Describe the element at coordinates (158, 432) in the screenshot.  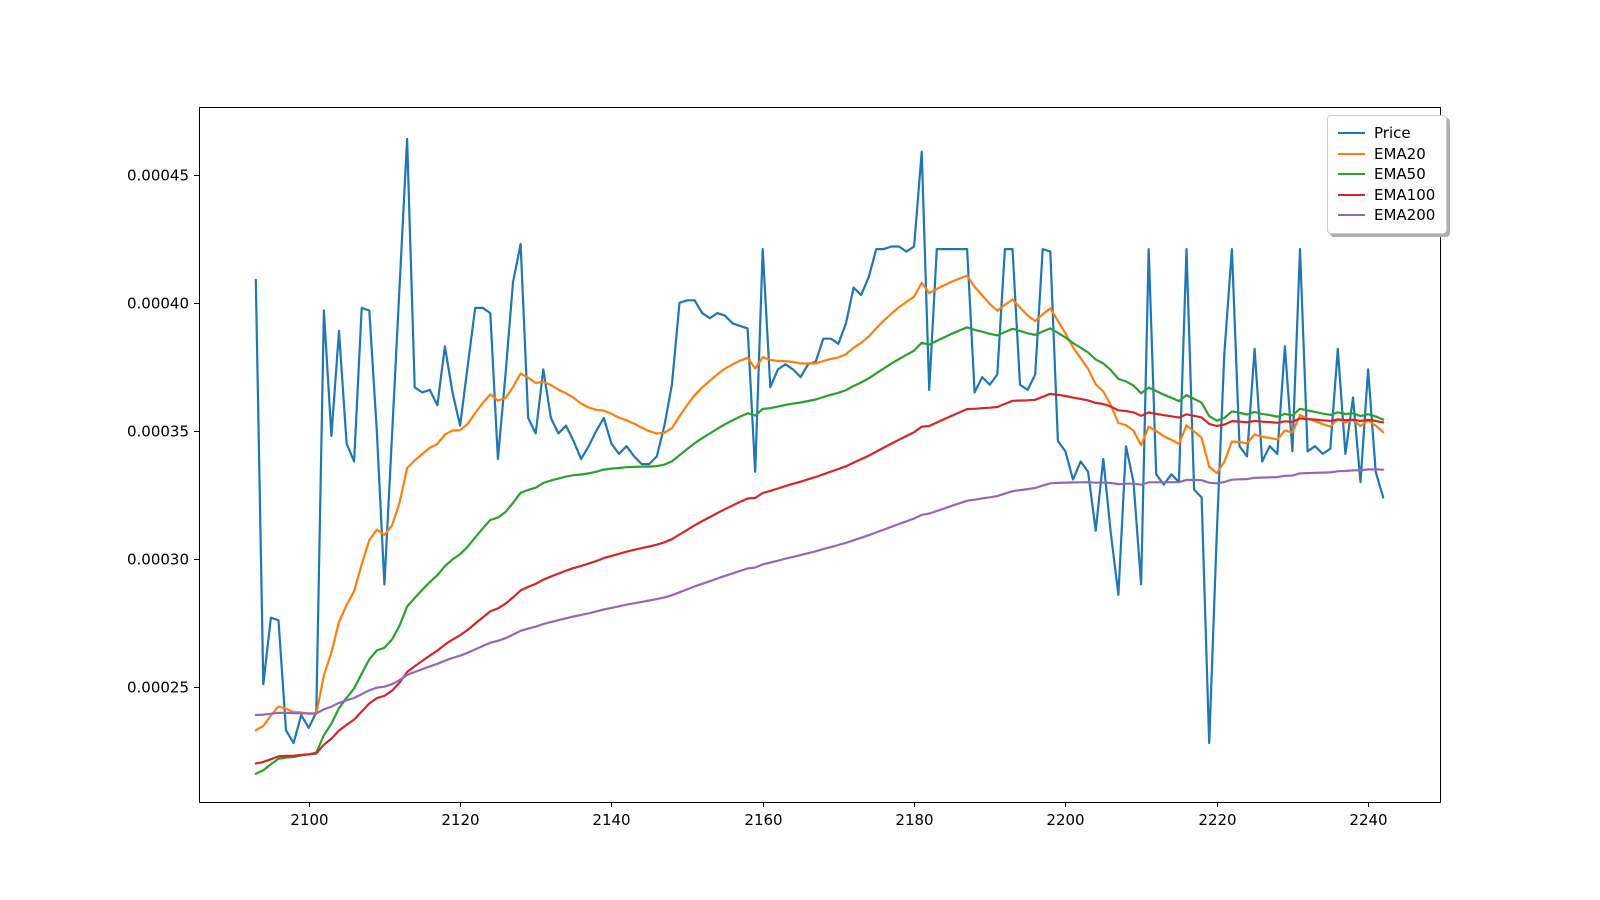
I see `y-tick-label: 0.00035` at that location.